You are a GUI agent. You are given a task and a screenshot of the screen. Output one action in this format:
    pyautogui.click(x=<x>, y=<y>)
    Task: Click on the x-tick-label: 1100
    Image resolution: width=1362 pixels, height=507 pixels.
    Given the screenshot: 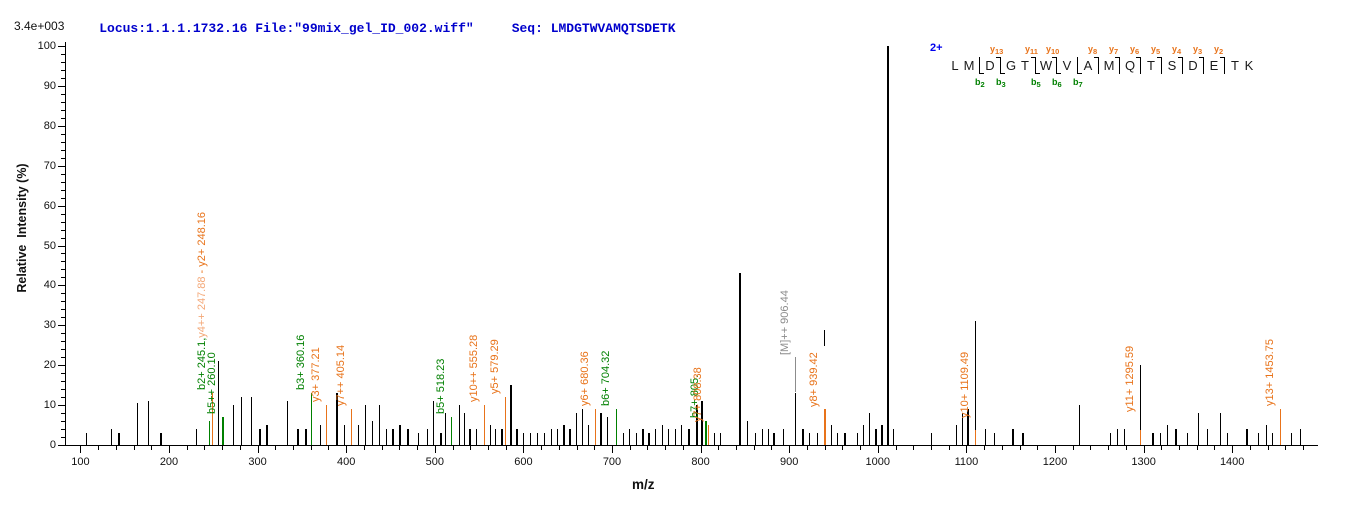 What is the action you would take?
    pyautogui.click(x=966, y=462)
    